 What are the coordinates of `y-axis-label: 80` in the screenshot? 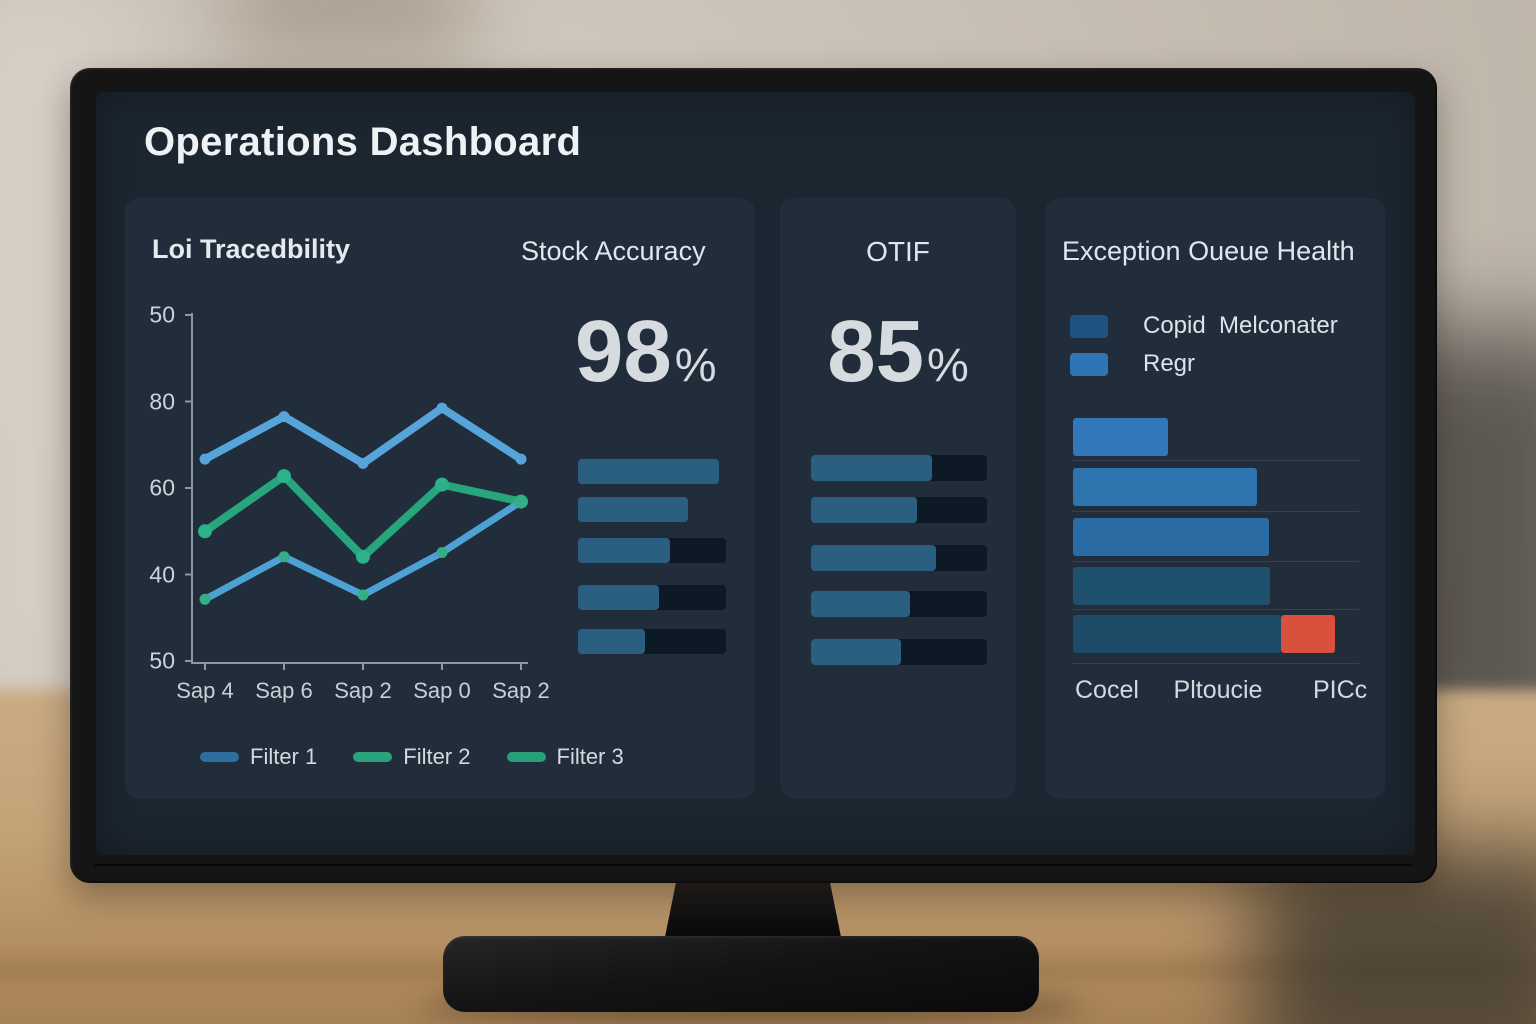 It's located at (162, 401).